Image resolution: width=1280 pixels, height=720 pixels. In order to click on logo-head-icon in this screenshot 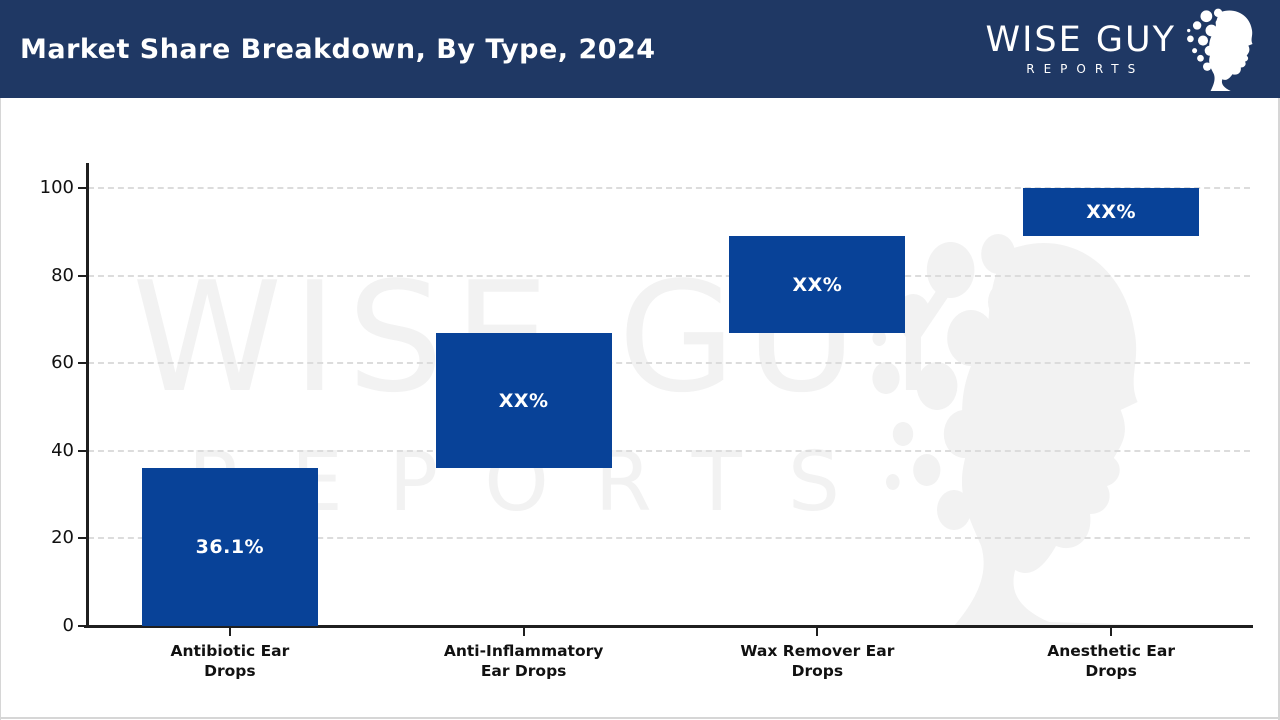, I will do `click(1220, 49)`.